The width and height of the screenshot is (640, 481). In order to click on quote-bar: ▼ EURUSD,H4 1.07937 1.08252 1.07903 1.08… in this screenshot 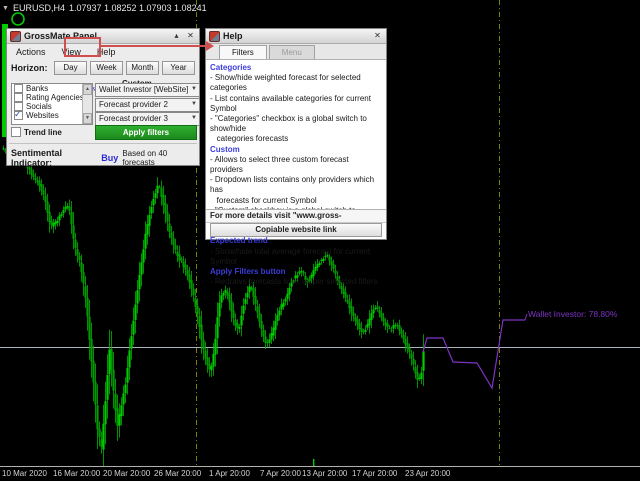, I will do `click(104, 8)`.